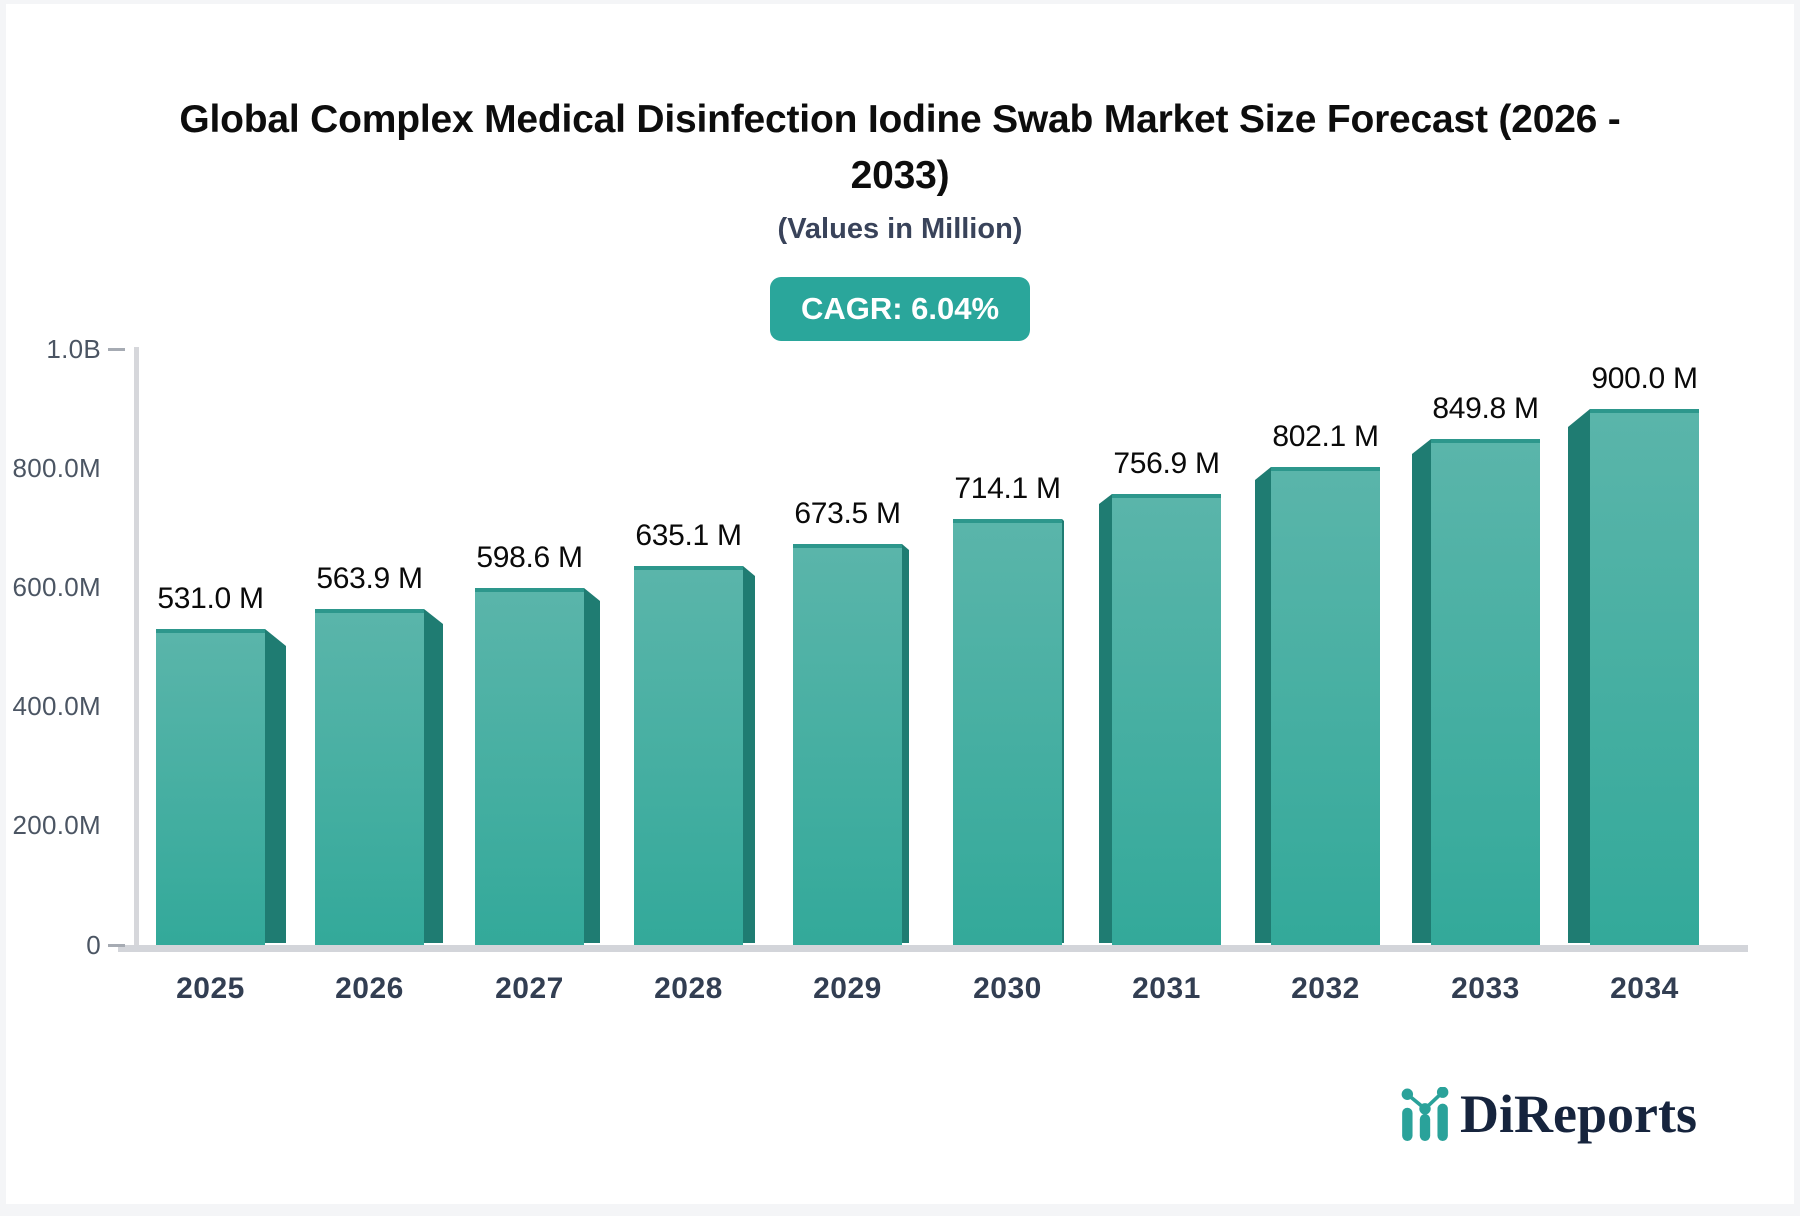 Image resolution: width=1800 pixels, height=1216 pixels. Describe the element at coordinates (369, 578) in the screenshot. I see `bar-value-label-2026: 563.9 M` at that location.